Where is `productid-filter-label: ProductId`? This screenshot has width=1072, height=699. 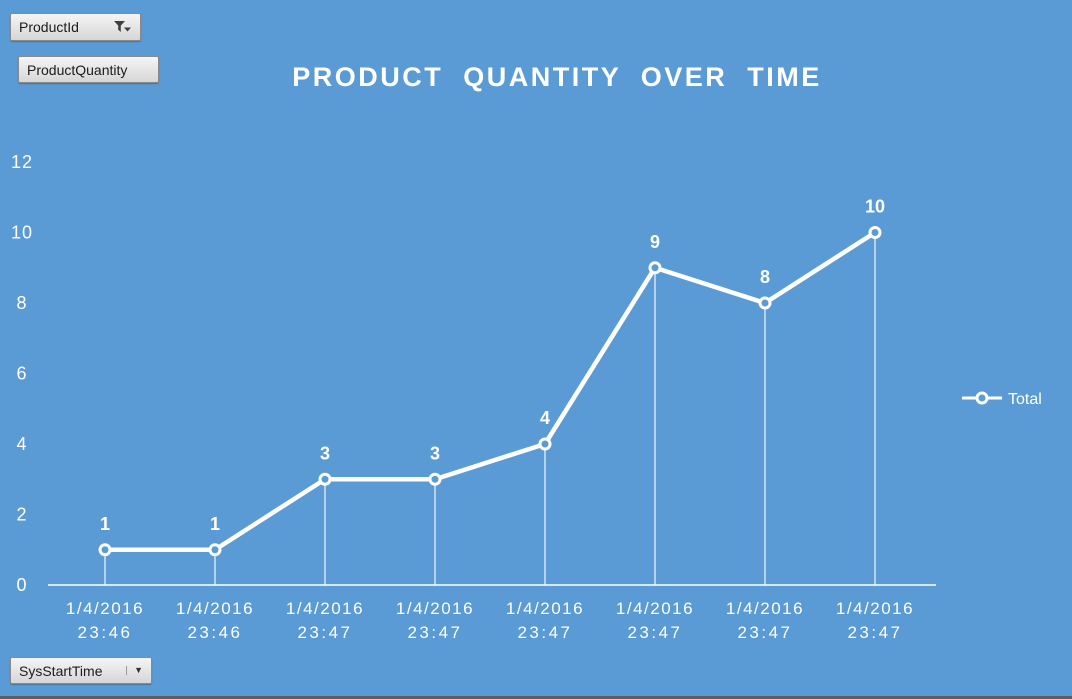
productid-filter-label: ProductId is located at coordinates (49, 27).